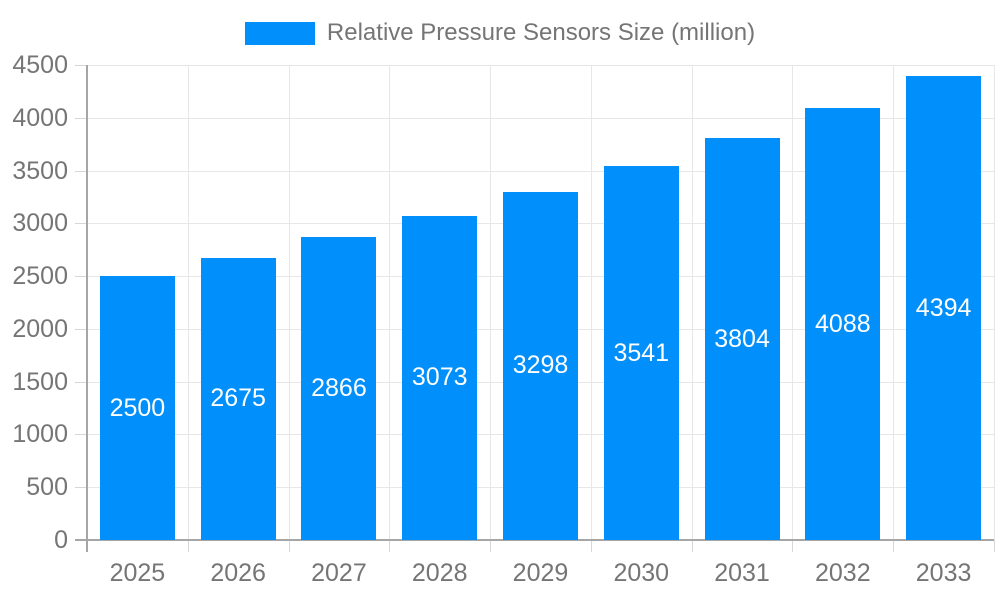 The image size is (1000, 600). Describe the element at coordinates (238, 573) in the screenshot. I see `x-axis-category-label: 2026` at that location.